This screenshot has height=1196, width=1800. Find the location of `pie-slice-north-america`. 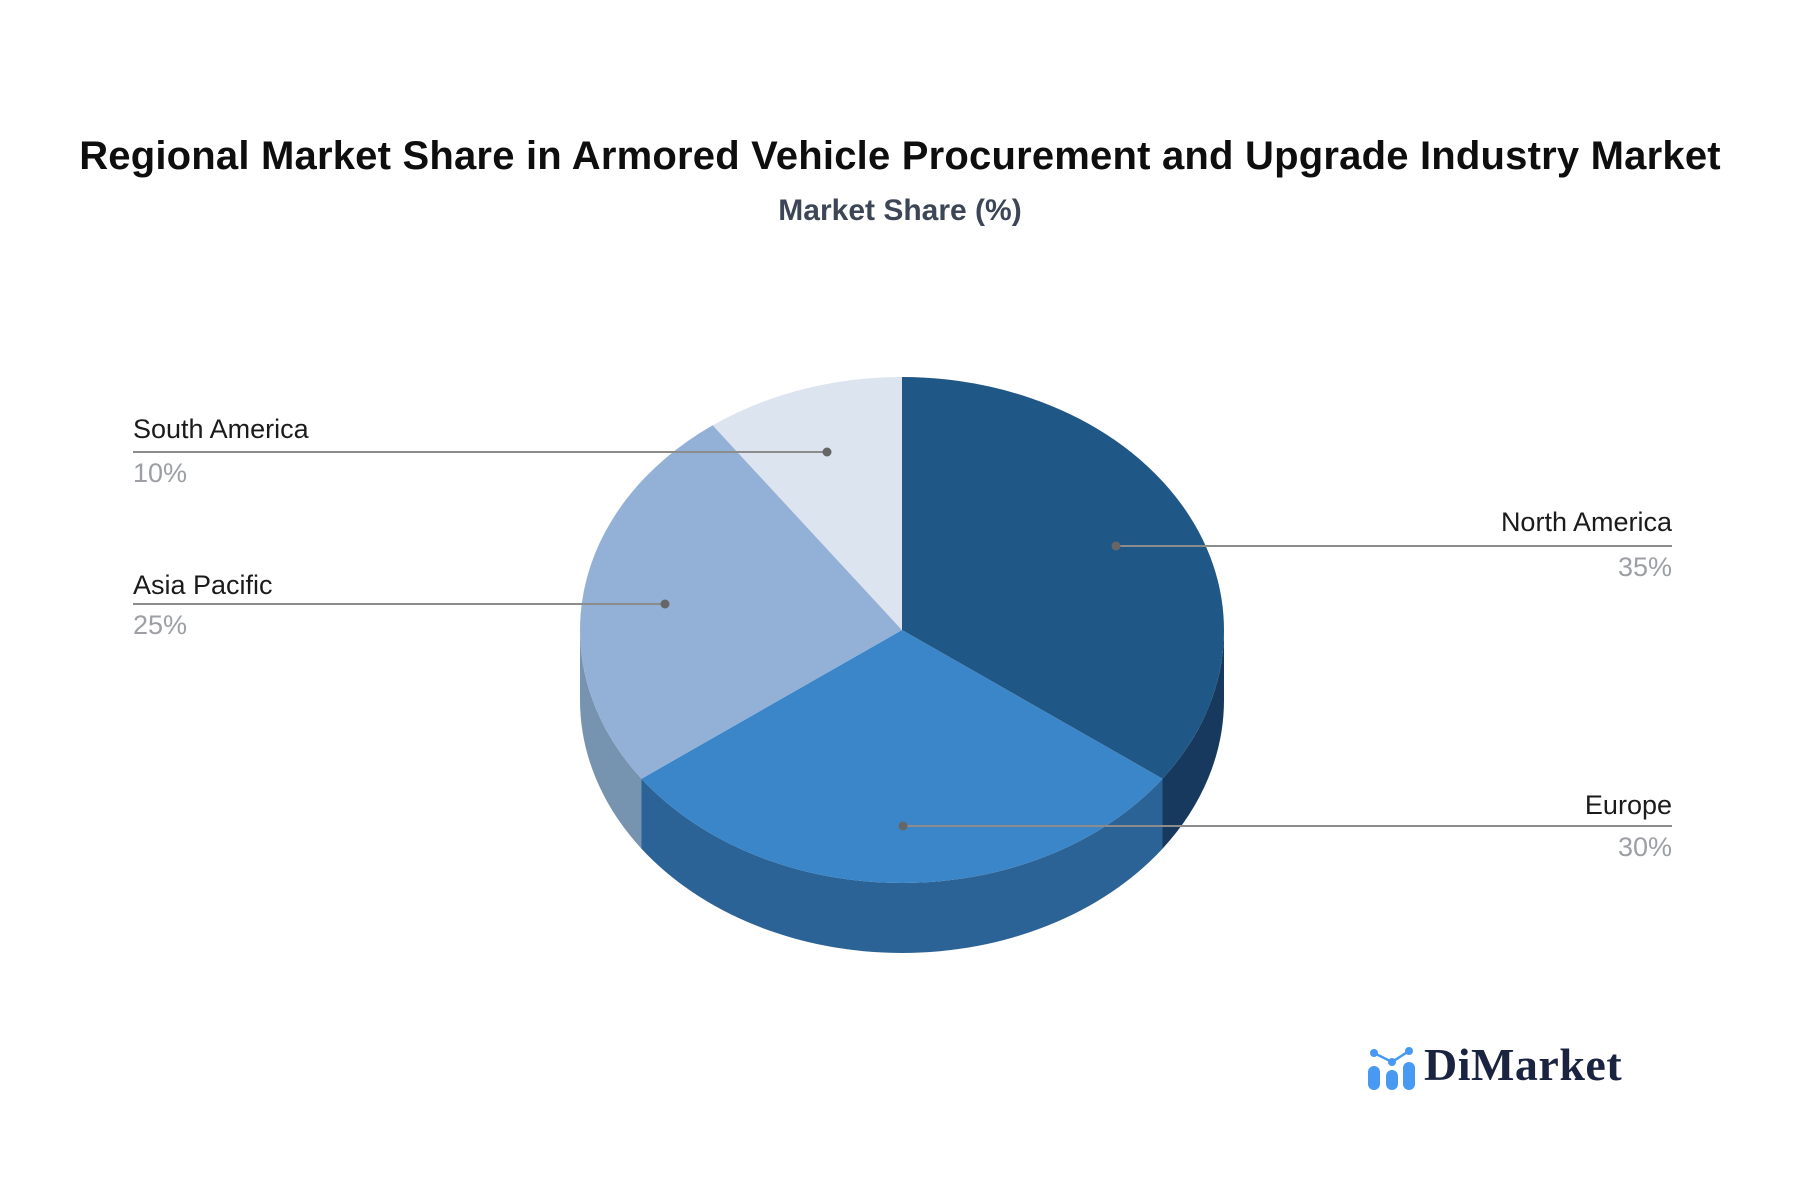

pie-slice-north-america is located at coordinates (1063, 578).